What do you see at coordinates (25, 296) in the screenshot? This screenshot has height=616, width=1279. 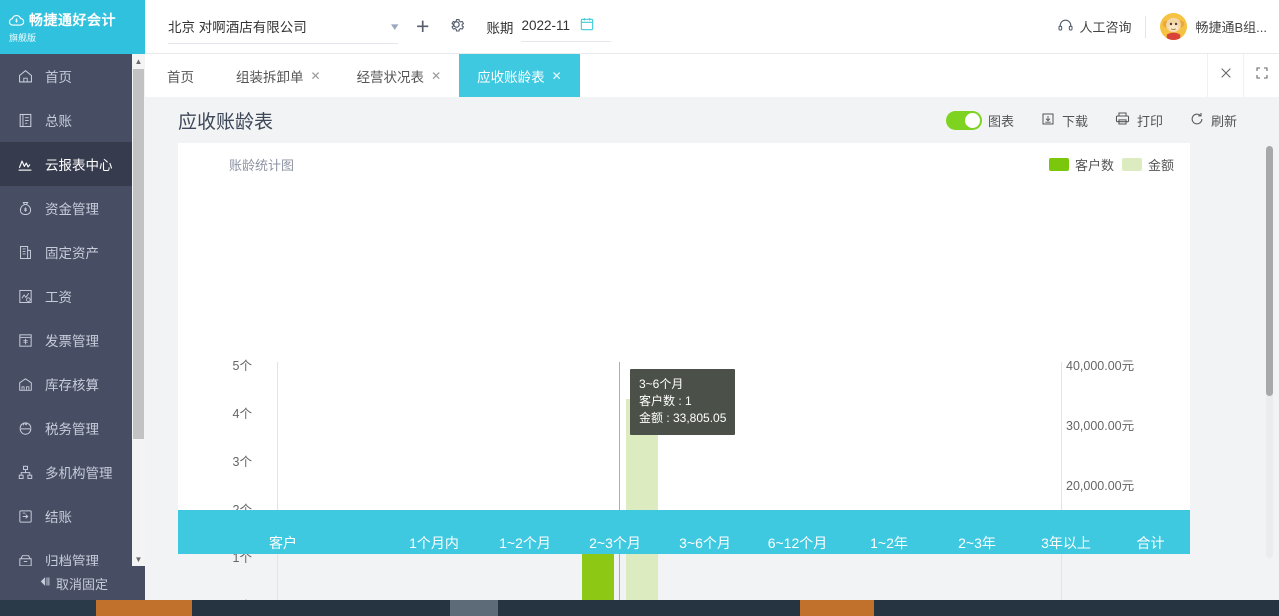 I see `payroll-icon` at bounding box center [25, 296].